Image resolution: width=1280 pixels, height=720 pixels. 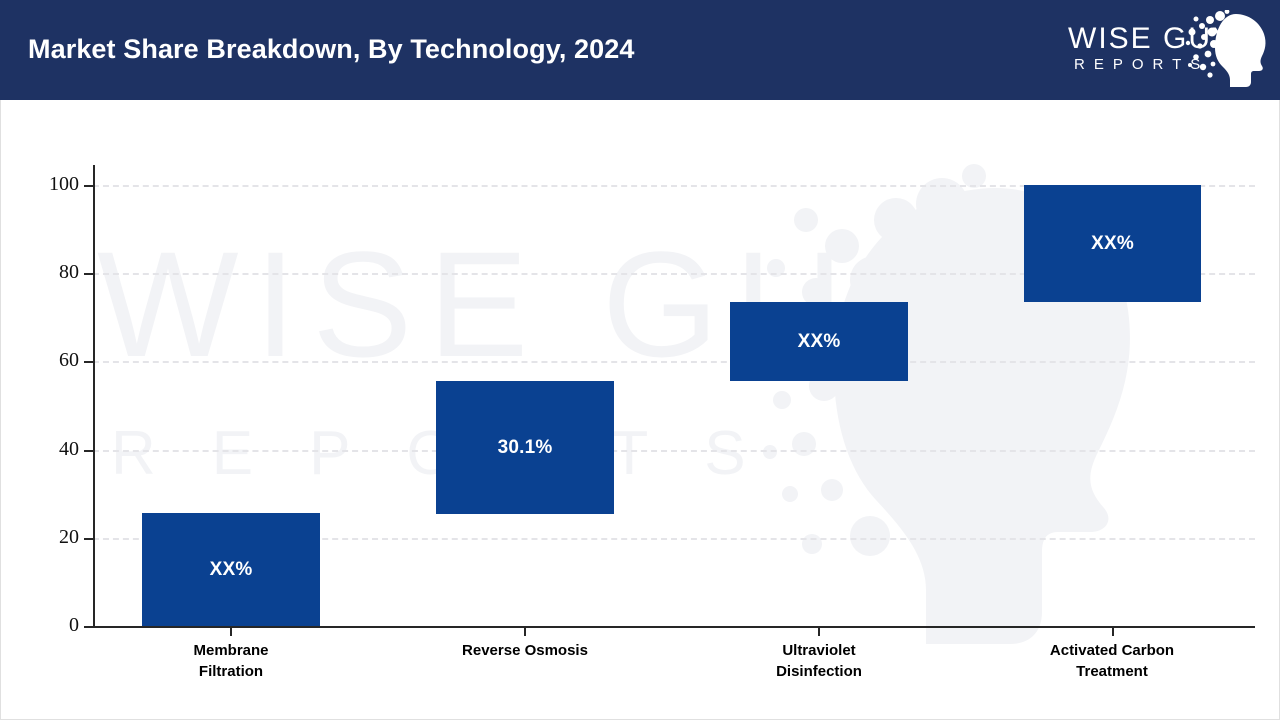 I want to click on x-tick-label-membrane-filtration: Membrane Filtration, so click(x=231, y=661).